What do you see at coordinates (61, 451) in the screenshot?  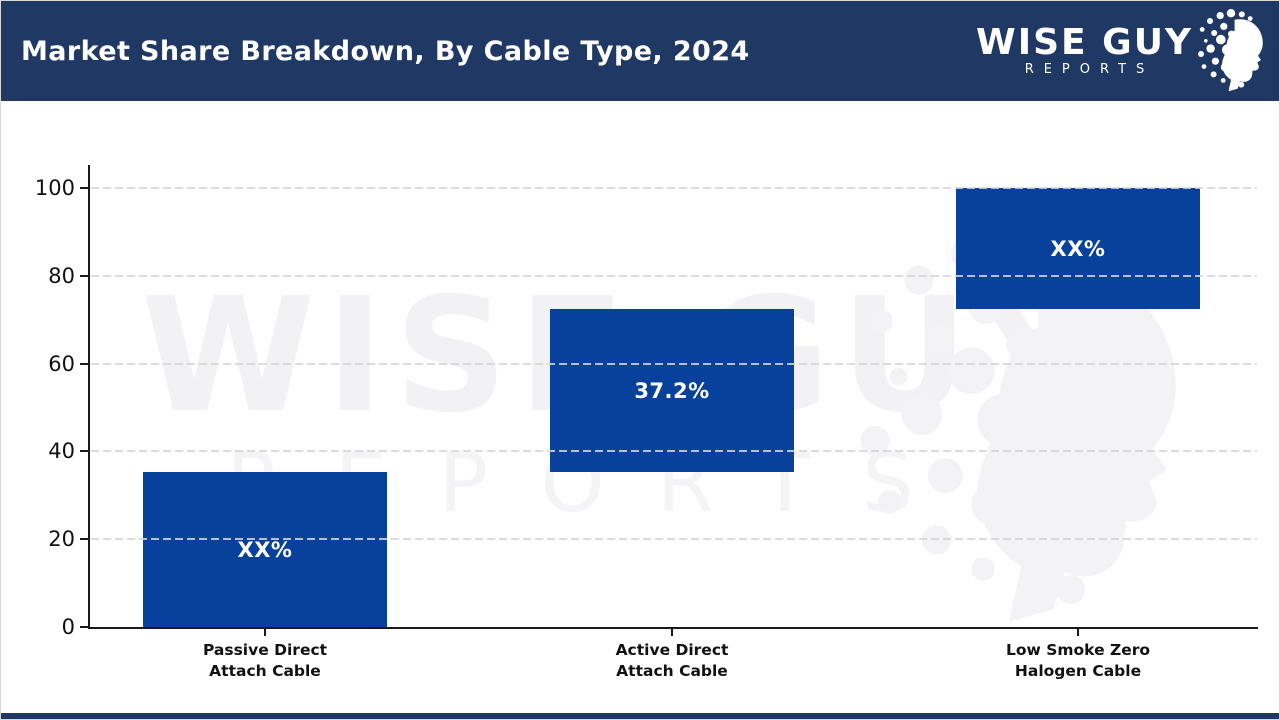 I see `y-tick-label: 40` at bounding box center [61, 451].